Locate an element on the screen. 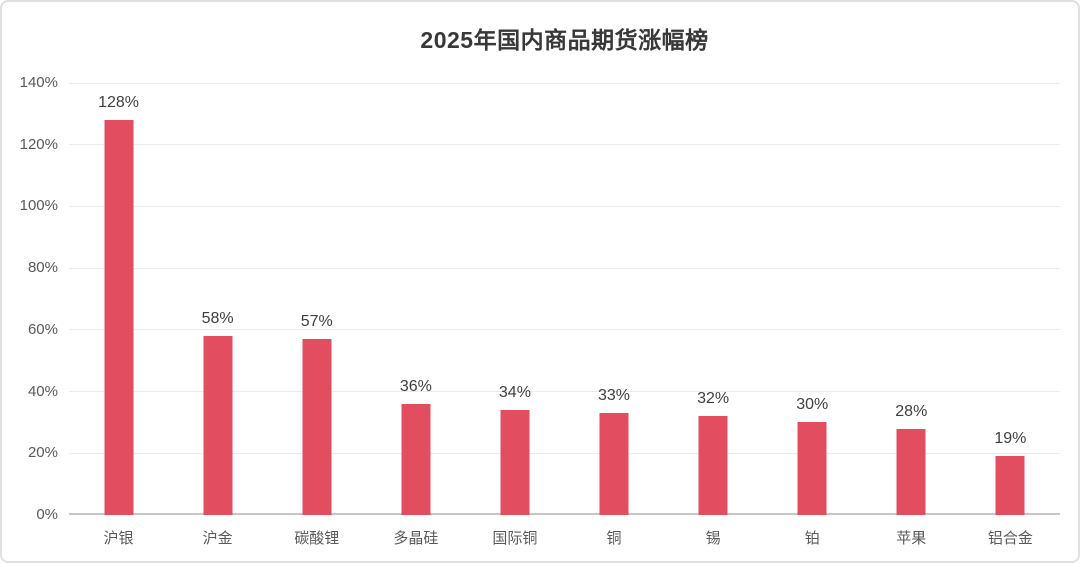  y-tick-label: 100% is located at coordinates (38, 206).